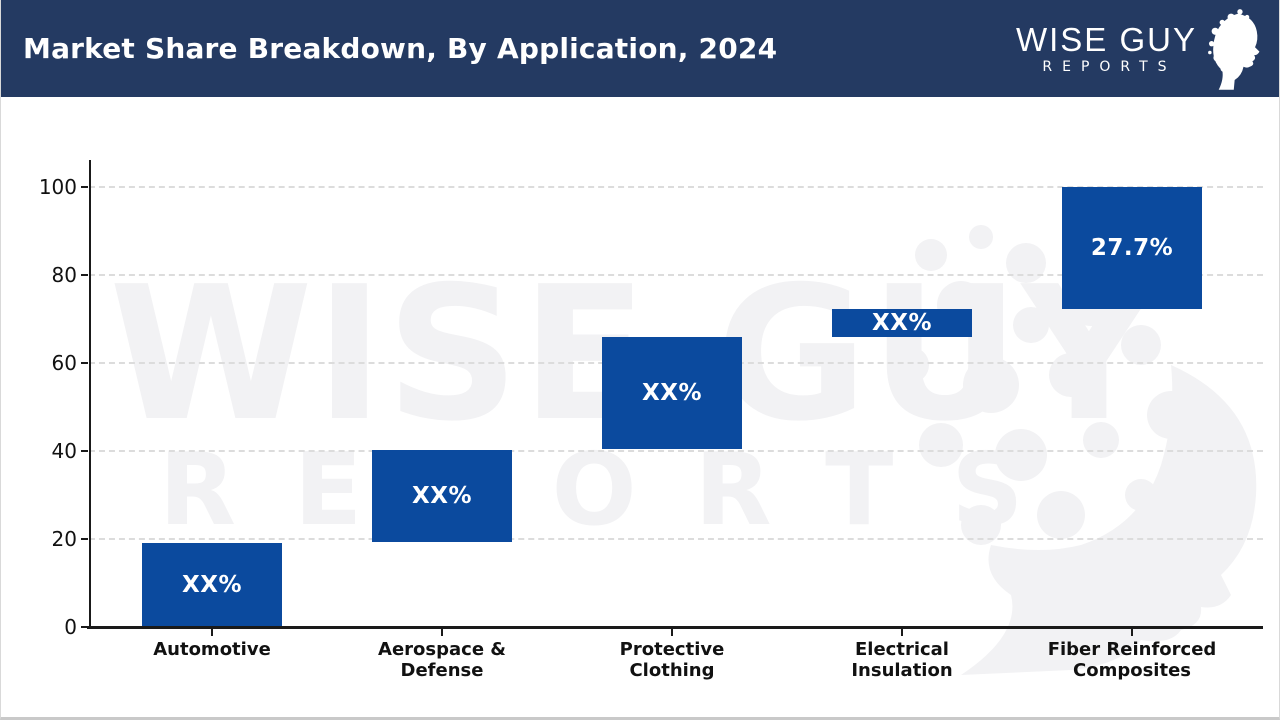 The width and height of the screenshot is (1280, 720). I want to click on bar-automotive: XX%, so click(212, 585).